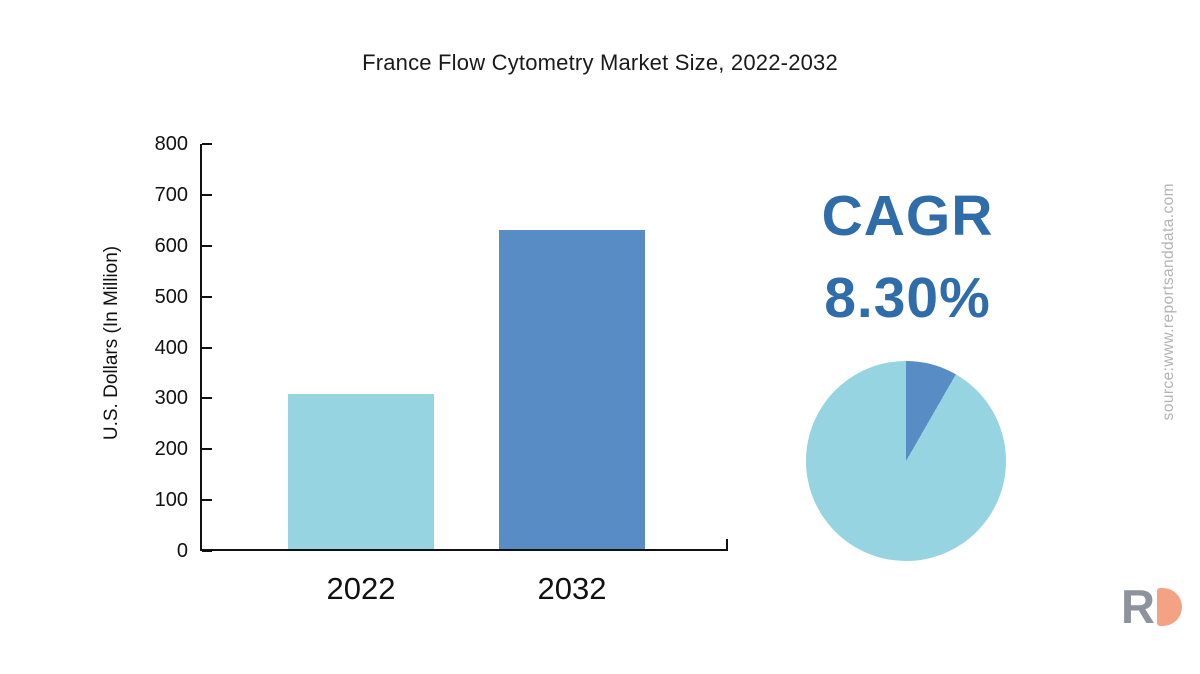  Describe the element at coordinates (907, 216) in the screenshot. I see `cagr-label: CAGR` at that location.